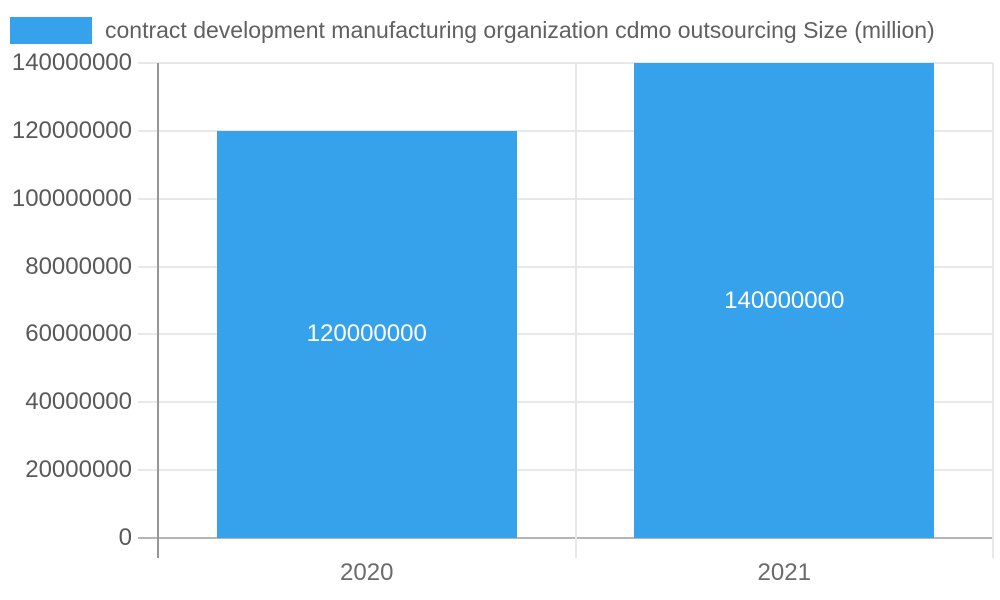 This screenshot has width=1000, height=600. What do you see at coordinates (78, 470) in the screenshot?
I see `y-axis-tick-label: 20000000` at bounding box center [78, 470].